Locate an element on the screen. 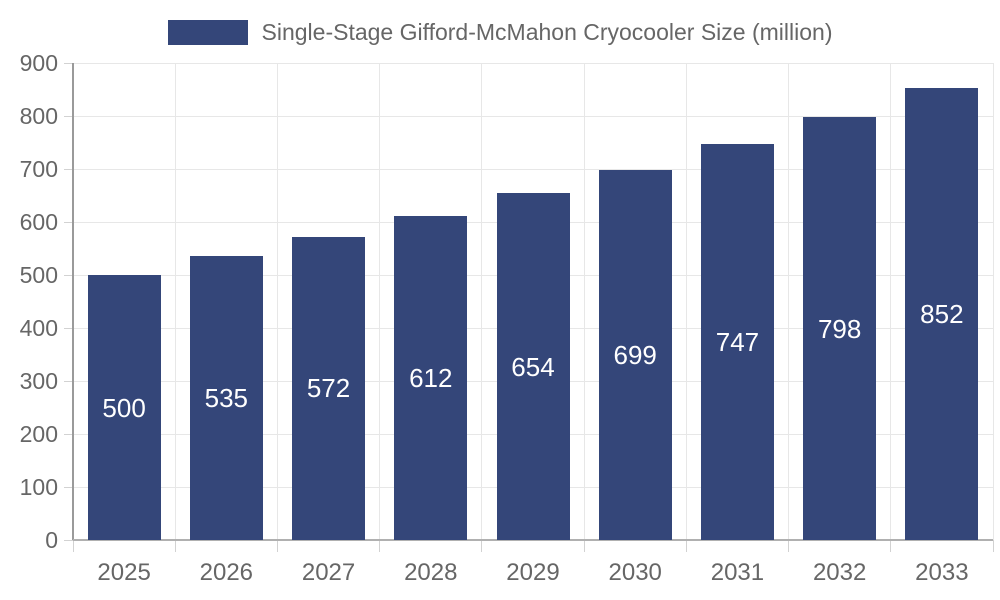  x-axis-tick-label: 2033 is located at coordinates (942, 572).